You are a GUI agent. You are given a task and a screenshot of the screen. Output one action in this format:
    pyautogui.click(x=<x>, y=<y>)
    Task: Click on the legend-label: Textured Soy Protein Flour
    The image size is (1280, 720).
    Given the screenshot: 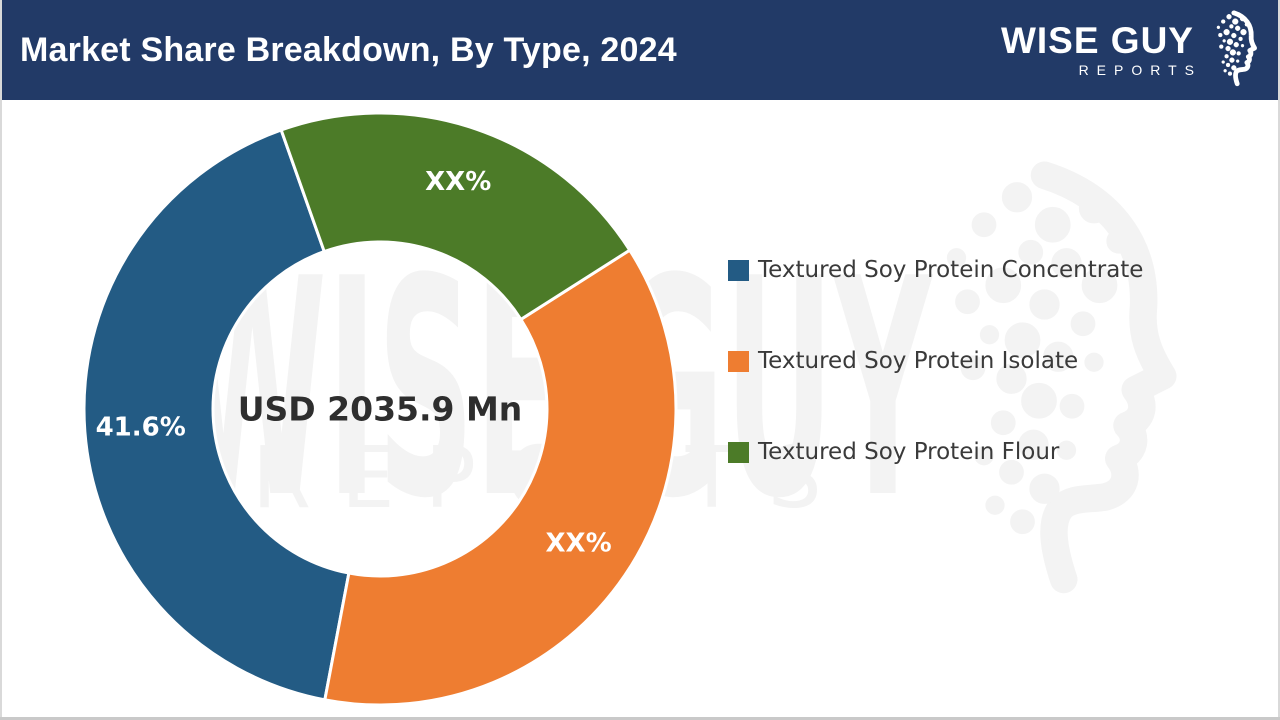 What is the action you would take?
    pyautogui.click(x=909, y=452)
    